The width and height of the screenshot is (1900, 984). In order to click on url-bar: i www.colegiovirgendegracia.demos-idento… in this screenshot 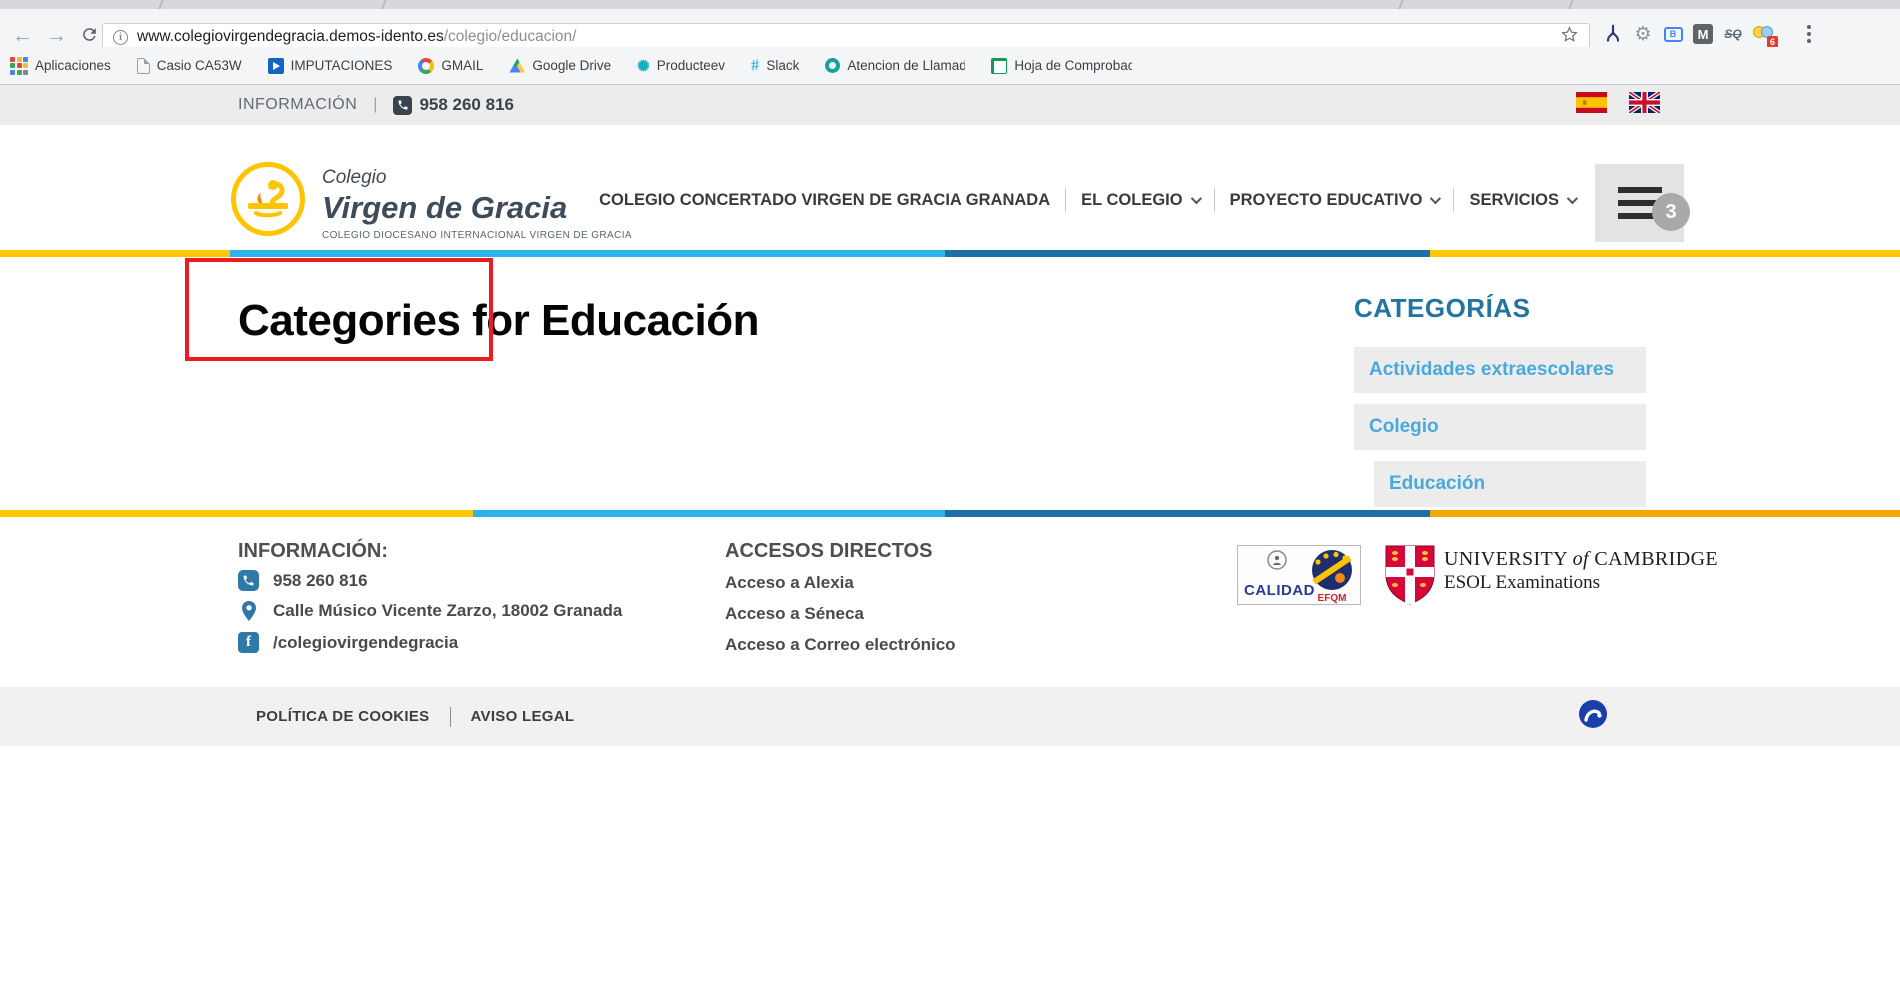, I will do `click(846, 37)`.